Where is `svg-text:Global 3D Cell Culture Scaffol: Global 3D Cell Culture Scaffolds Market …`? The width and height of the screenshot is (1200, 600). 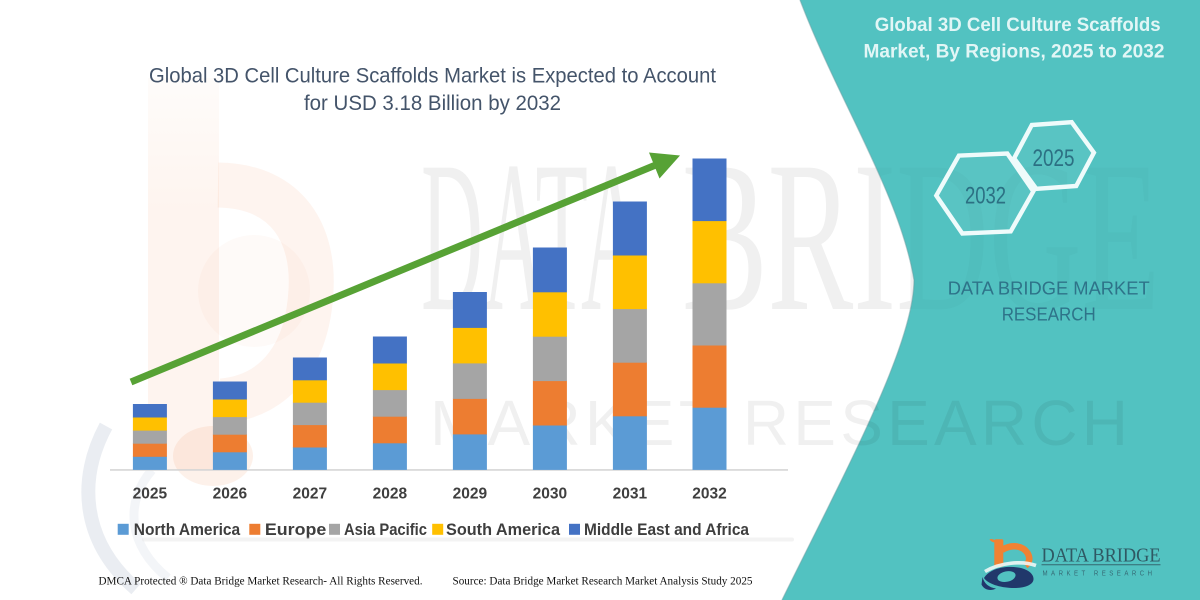
svg-text:Global 3D Cell Culture Scaffol: Global 3D Cell Culture Scaffolds Market … is located at coordinates (432, 76).